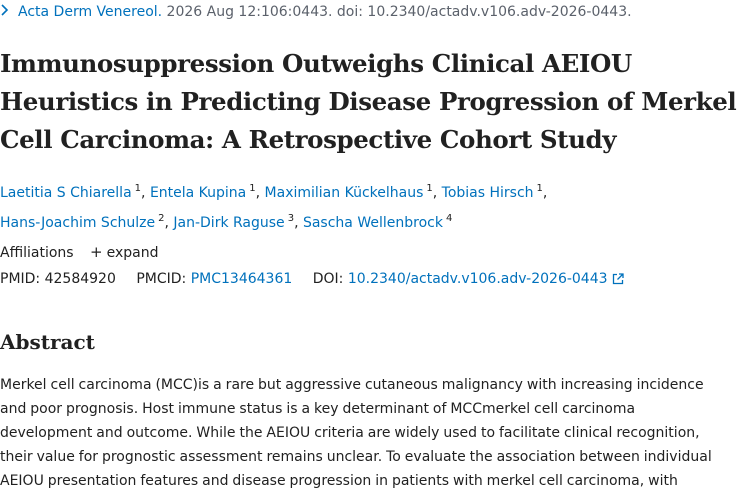  Describe the element at coordinates (241, 279) in the screenshot. I see `pmcid-link: PMC13464361` at that location.